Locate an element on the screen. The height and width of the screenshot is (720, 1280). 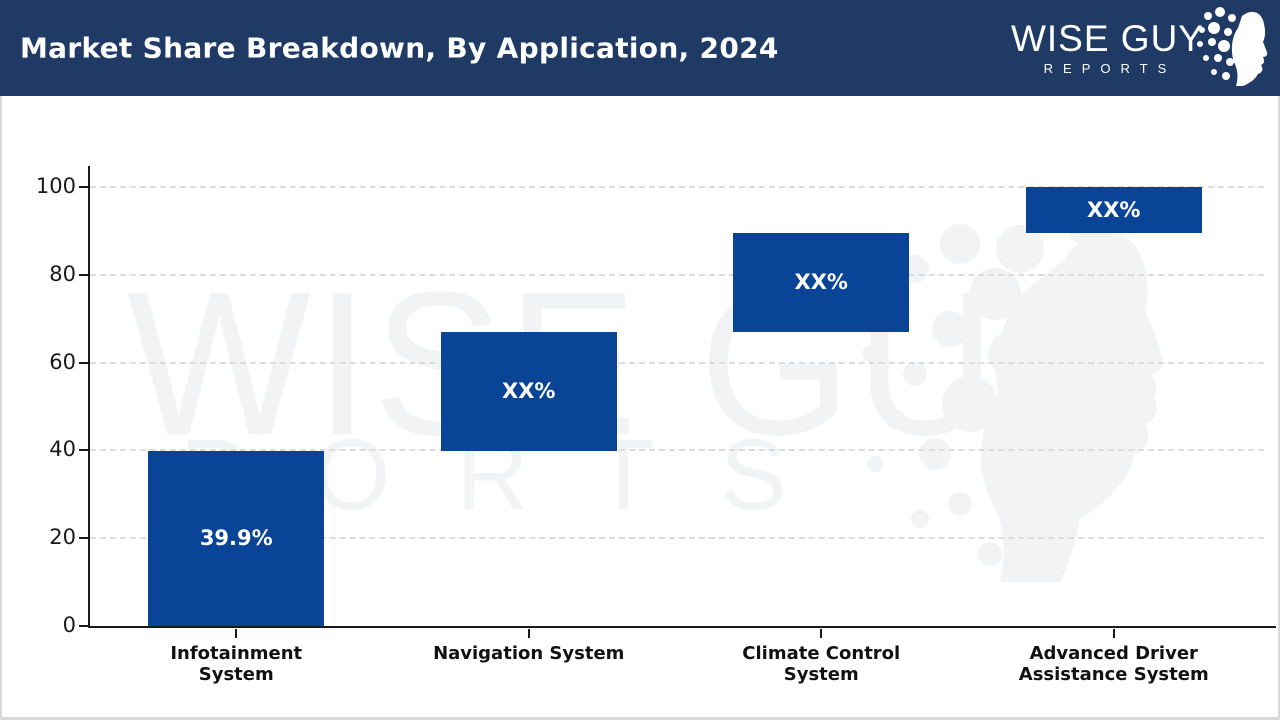
bar: 39.9% is located at coordinates (236, 538).